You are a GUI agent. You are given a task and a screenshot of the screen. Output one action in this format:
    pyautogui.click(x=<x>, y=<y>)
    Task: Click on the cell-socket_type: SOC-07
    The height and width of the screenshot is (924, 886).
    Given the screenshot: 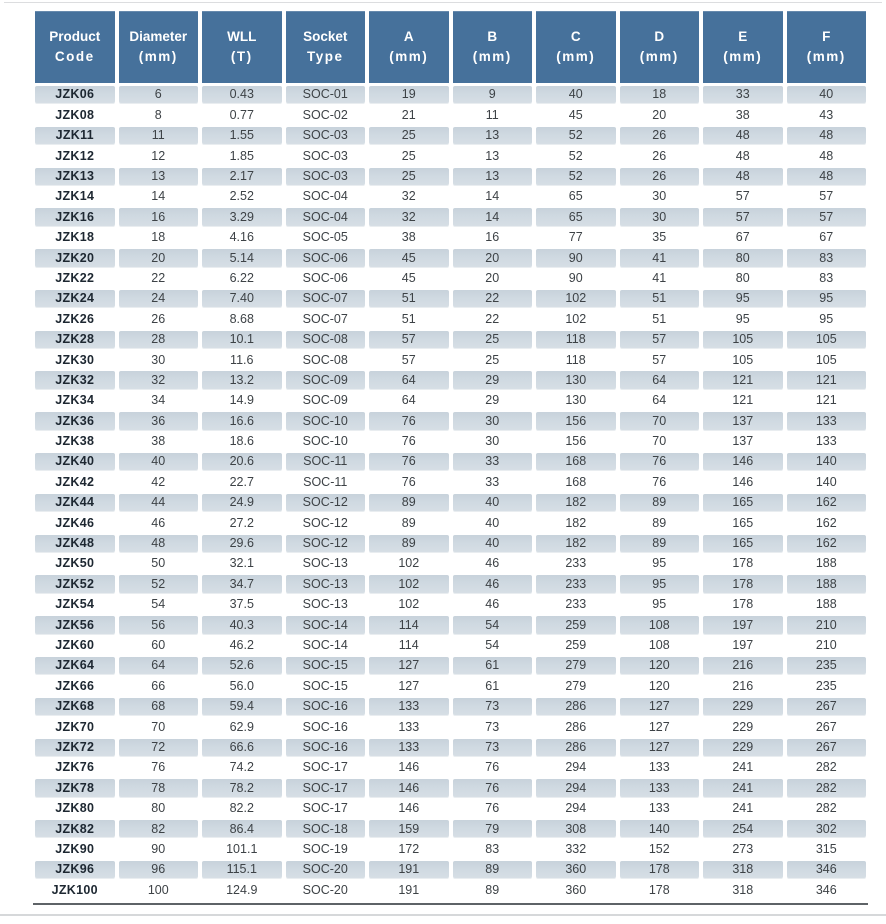 What is the action you would take?
    pyautogui.click(x=325, y=318)
    